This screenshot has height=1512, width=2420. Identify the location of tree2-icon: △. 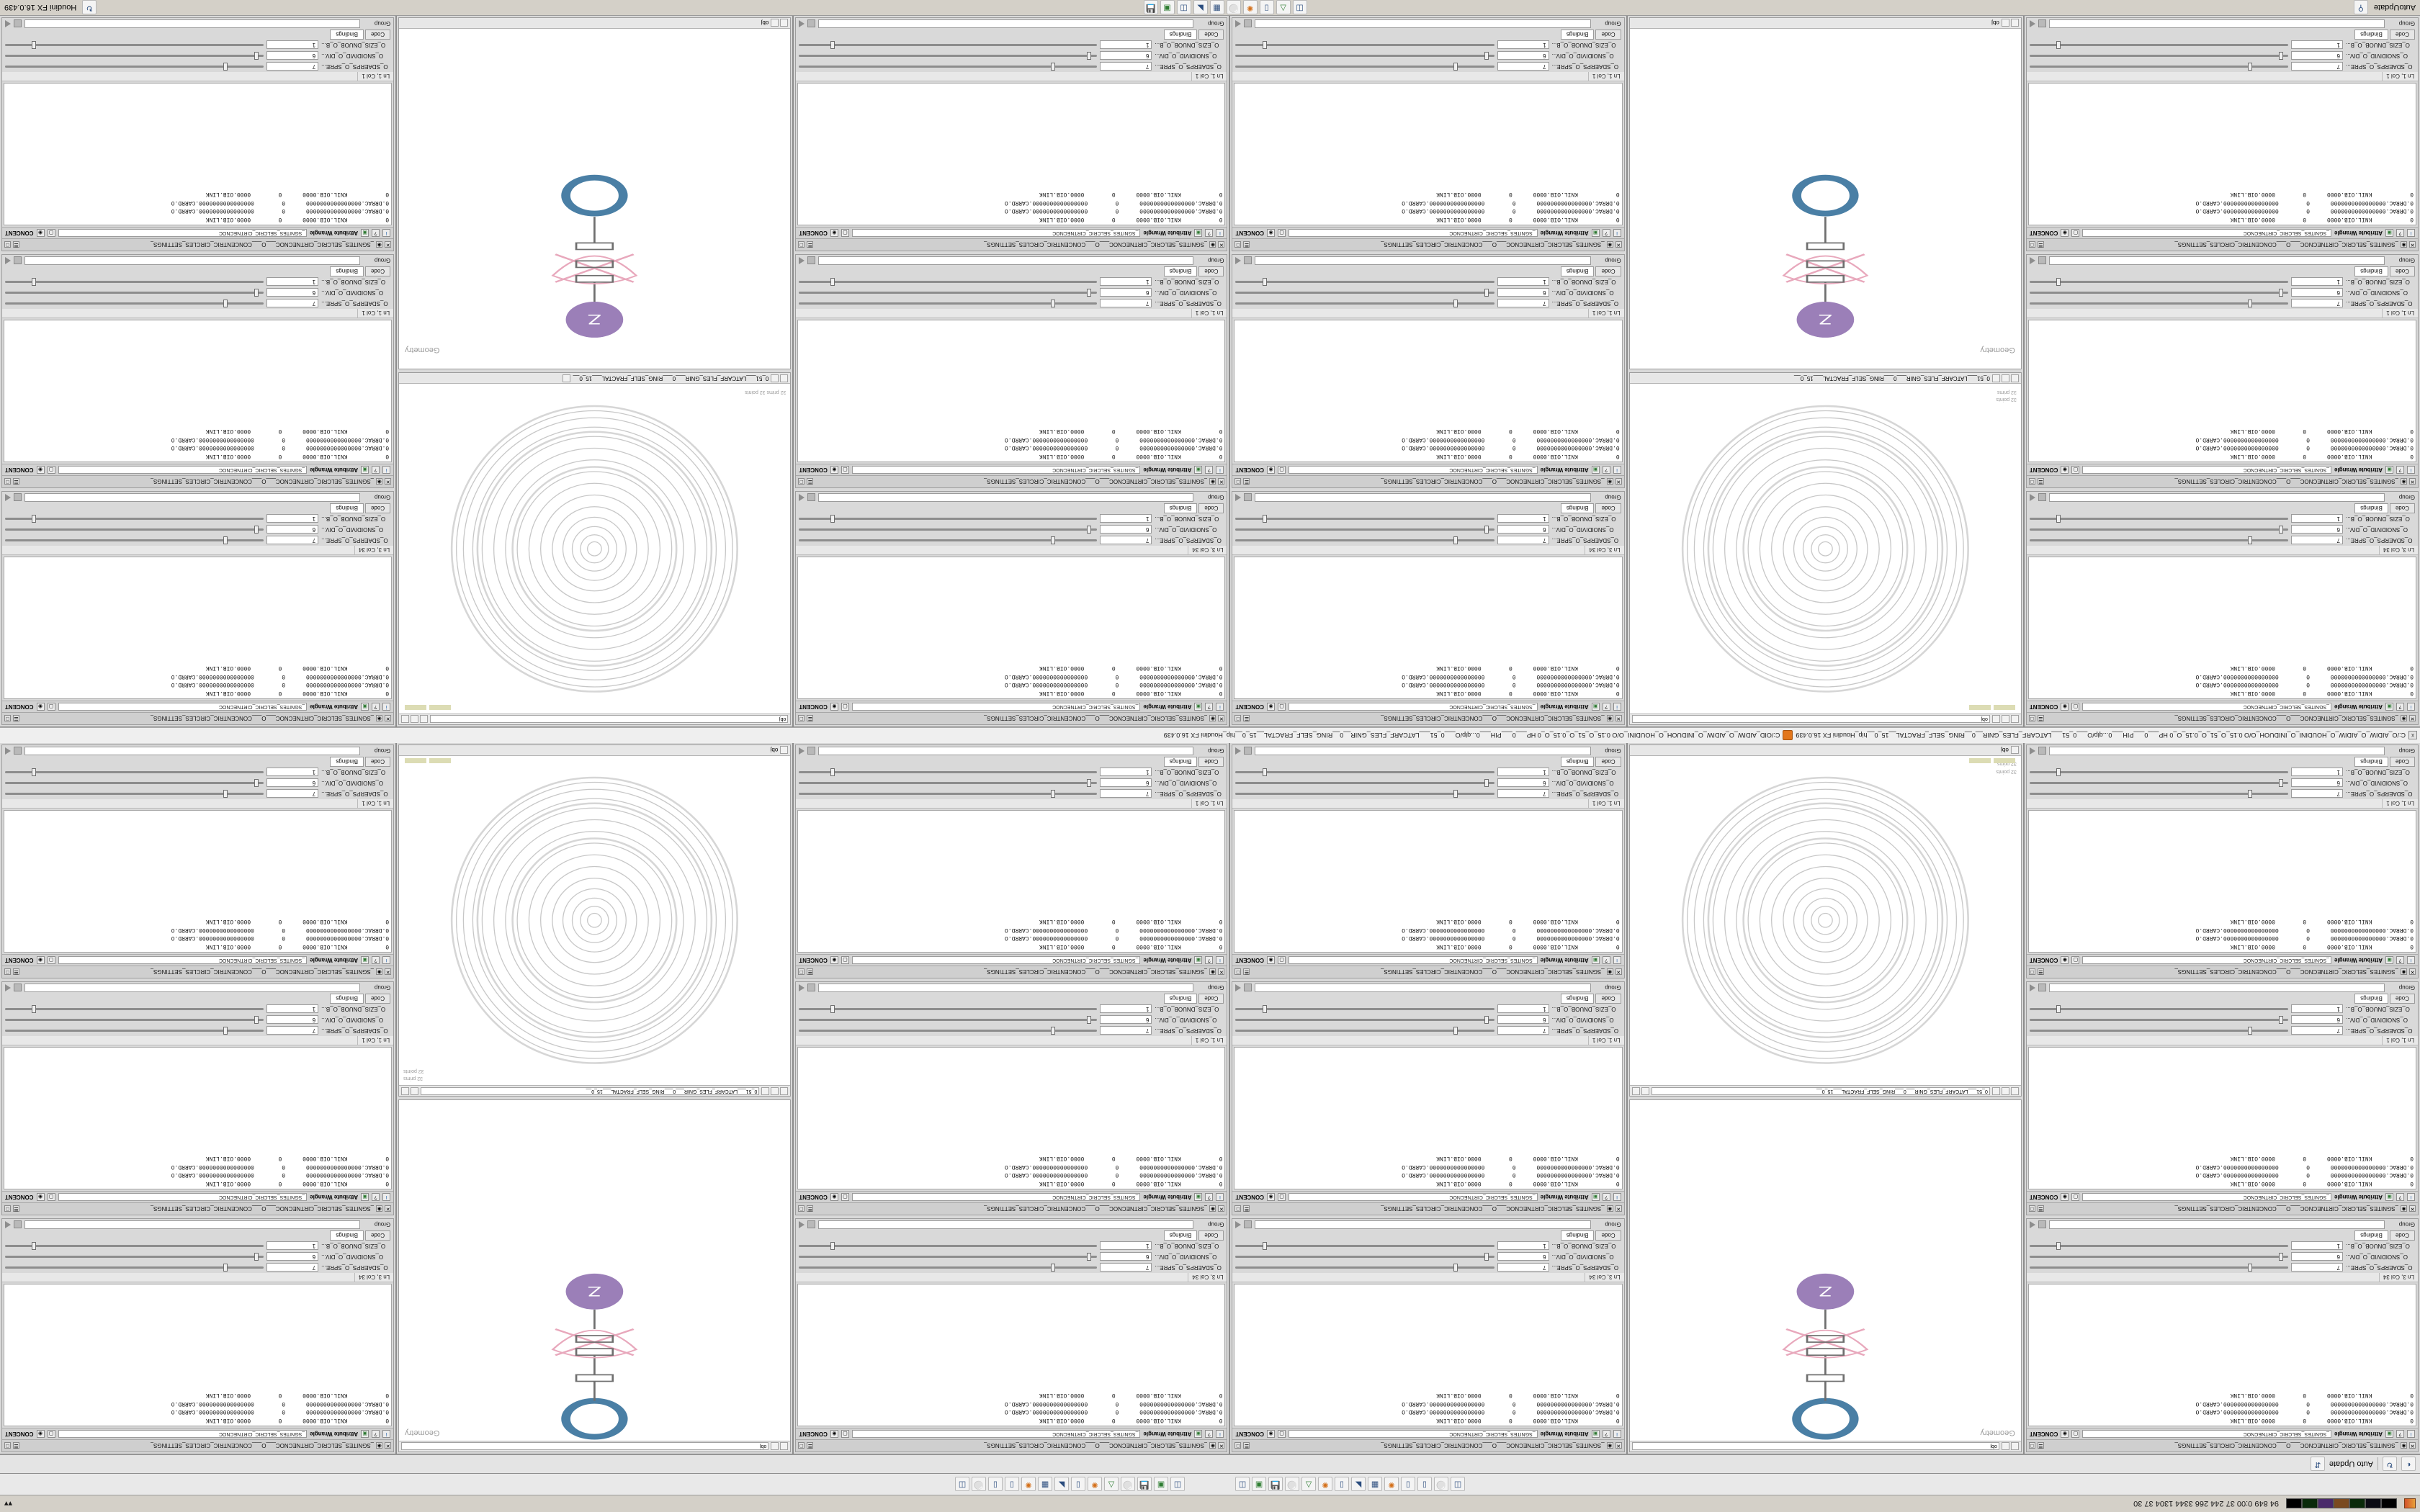
(1111, 1484).